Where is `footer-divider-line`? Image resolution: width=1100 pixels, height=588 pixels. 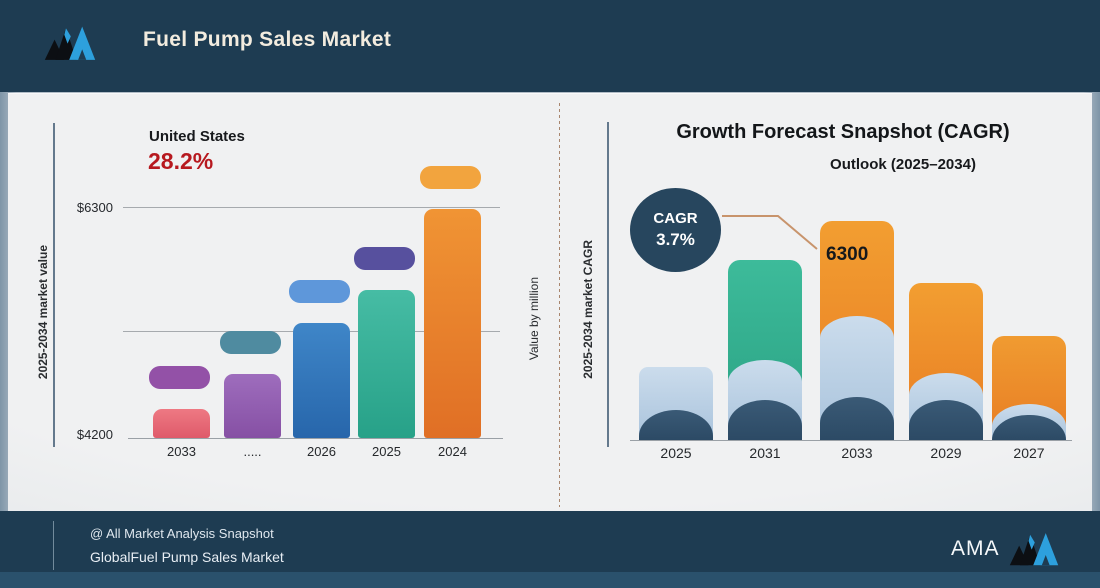 footer-divider-line is located at coordinates (53, 545).